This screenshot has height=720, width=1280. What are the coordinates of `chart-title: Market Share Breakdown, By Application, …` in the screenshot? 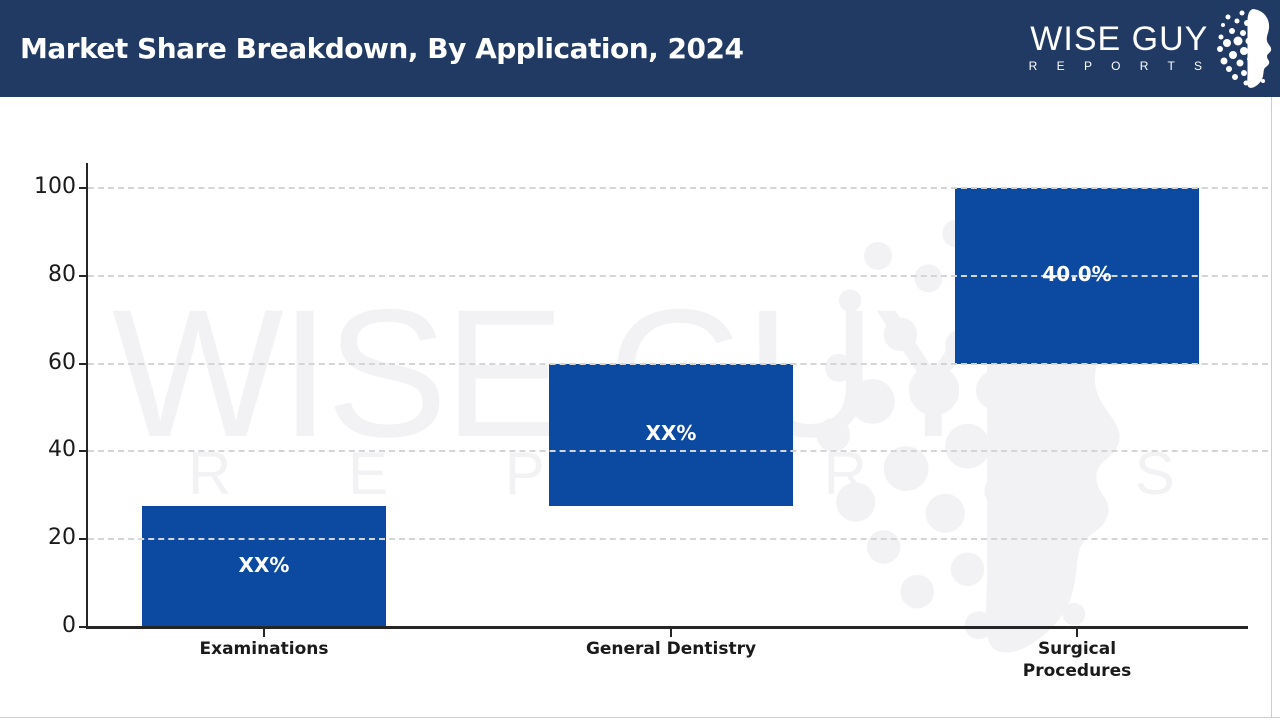 It's located at (382, 48).